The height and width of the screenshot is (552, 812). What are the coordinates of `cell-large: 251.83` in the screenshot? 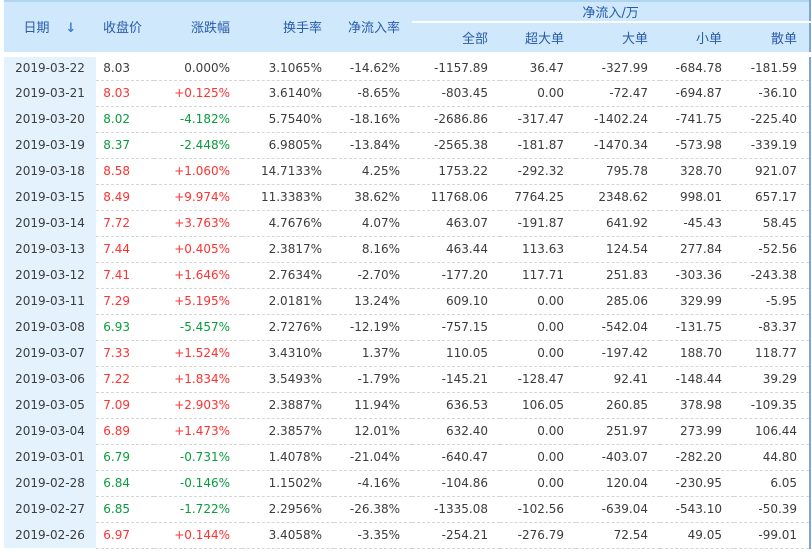 It's located at (618, 275).